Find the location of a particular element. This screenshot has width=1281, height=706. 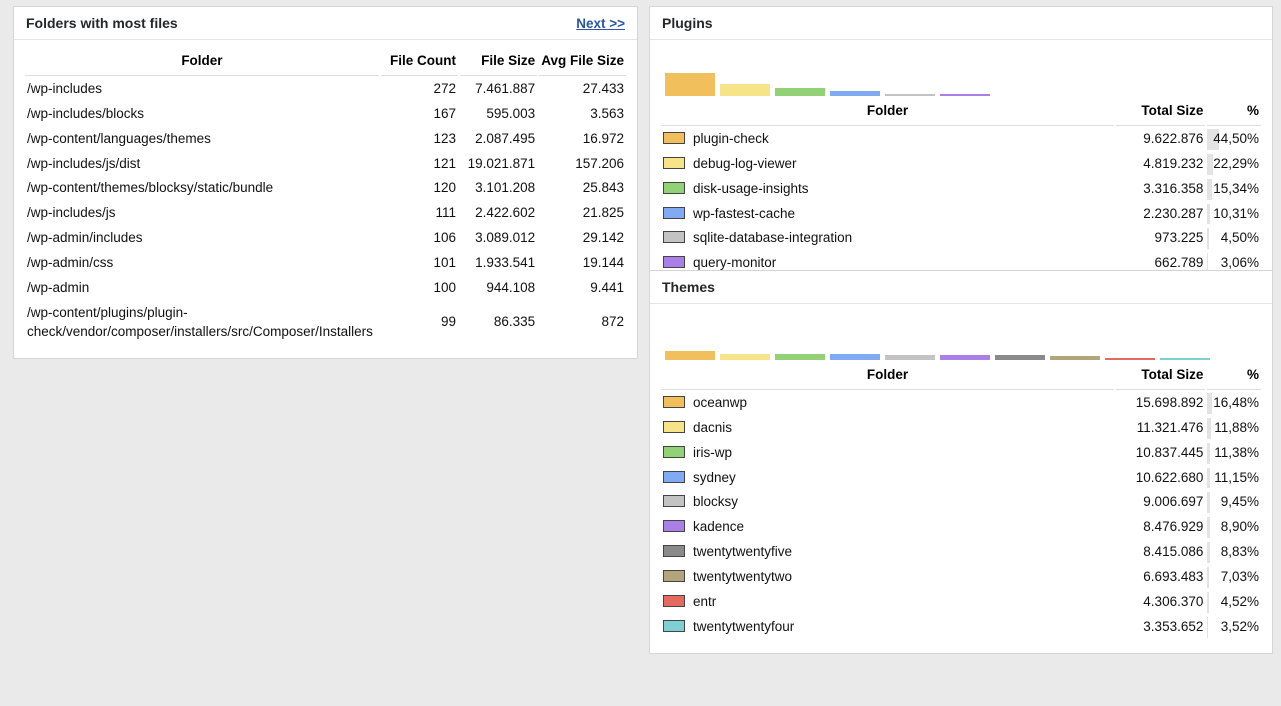

table-row: /wp-includes/js/dist 121 19.021.871 157.206 is located at coordinates (325, 164).